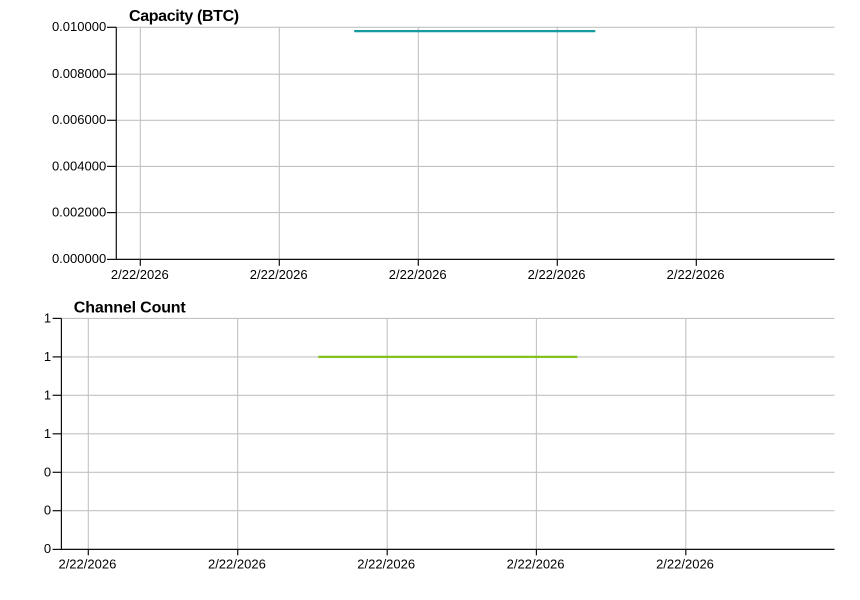 This screenshot has width=860, height=600. Describe the element at coordinates (130, 307) in the screenshot. I see `svg-text: Channel Count` at that location.